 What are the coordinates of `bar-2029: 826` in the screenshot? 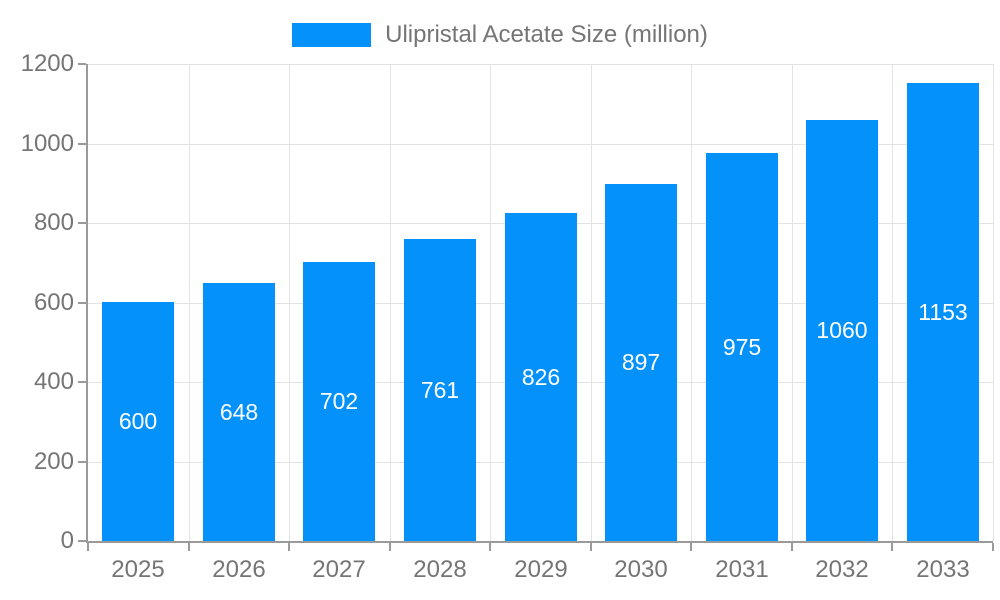 It's located at (541, 377).